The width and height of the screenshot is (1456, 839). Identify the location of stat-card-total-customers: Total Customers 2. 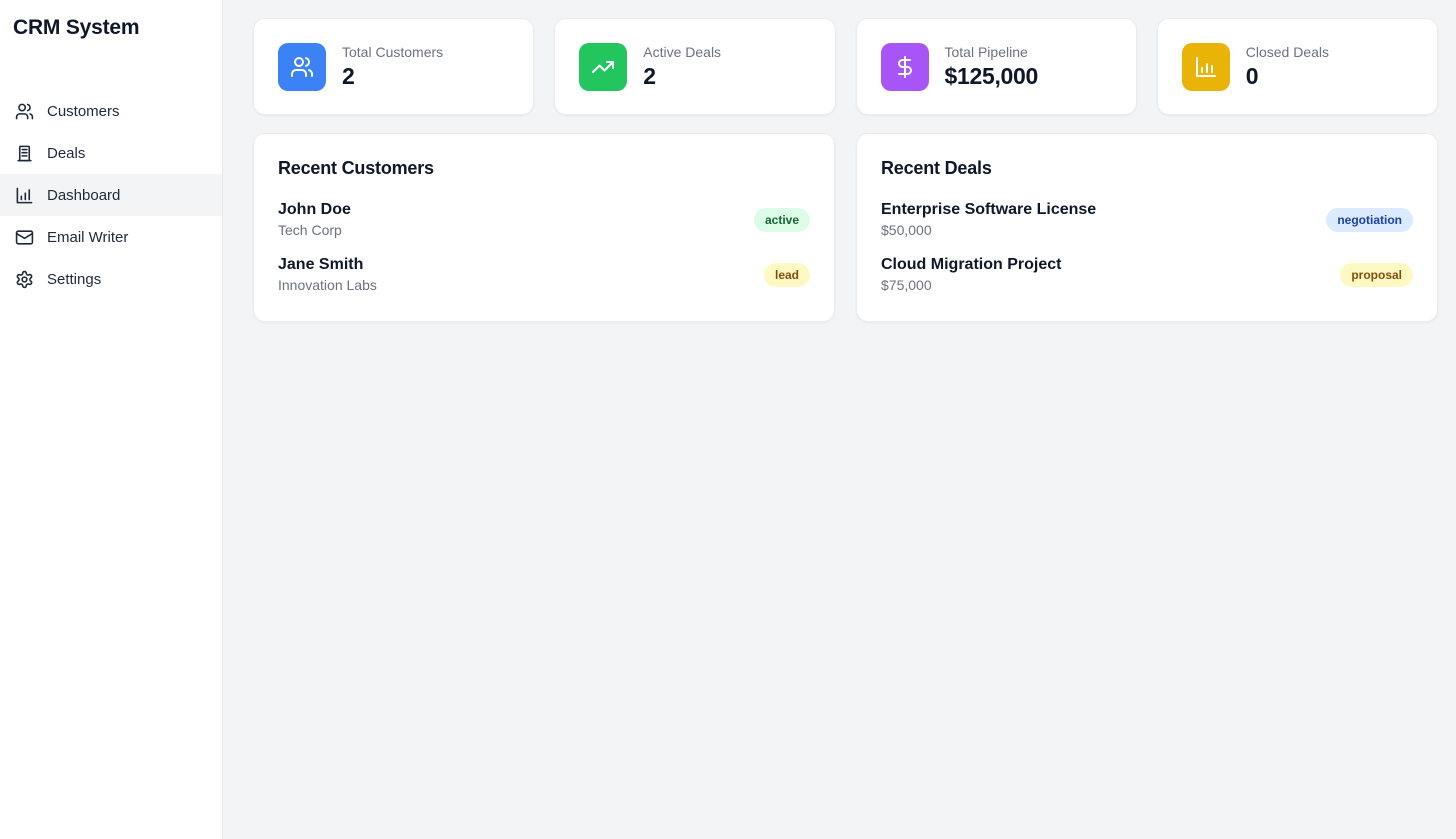
(394, 66).